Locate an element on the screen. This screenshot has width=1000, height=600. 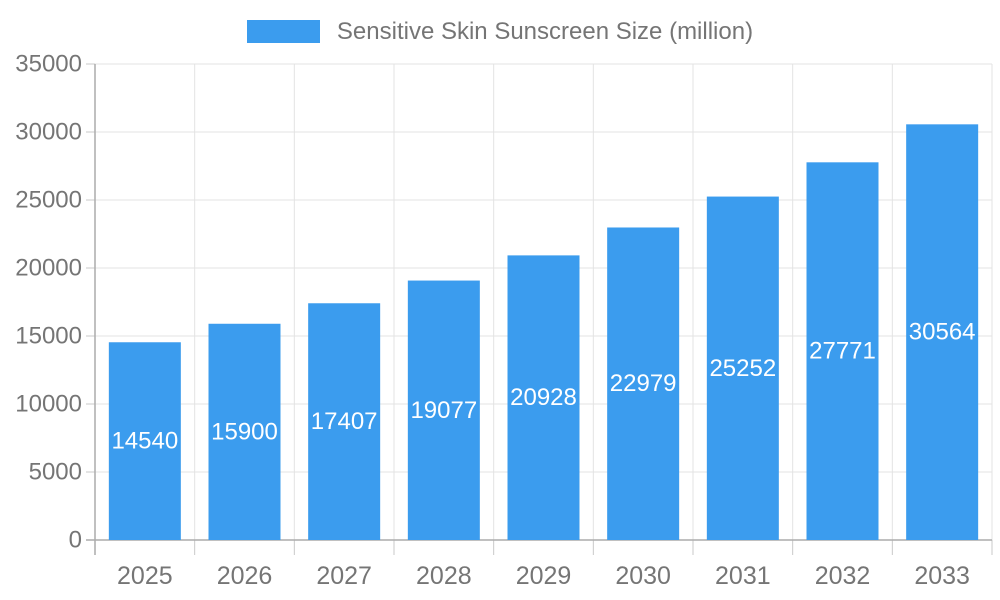
y-tick-label: 30000 is located at coordinates (48, 132).